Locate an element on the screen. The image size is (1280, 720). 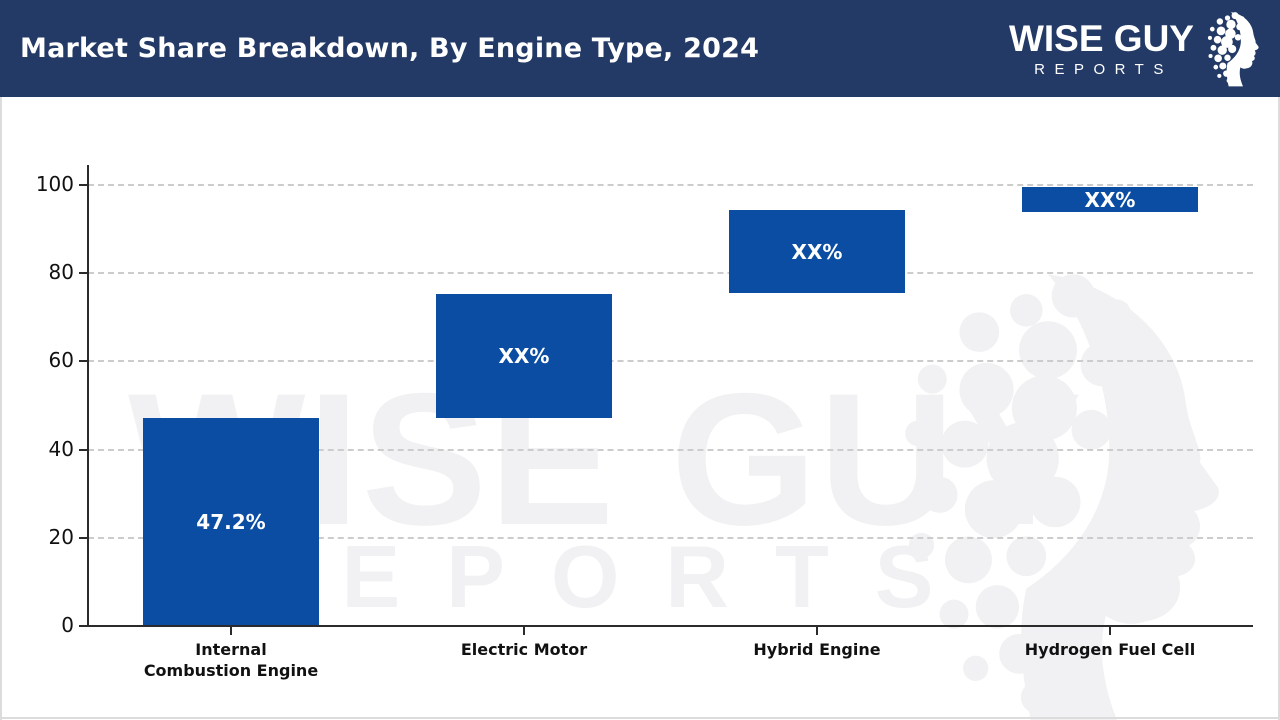
brand-name: WISE GUY is located at coordinates (1101, 38).